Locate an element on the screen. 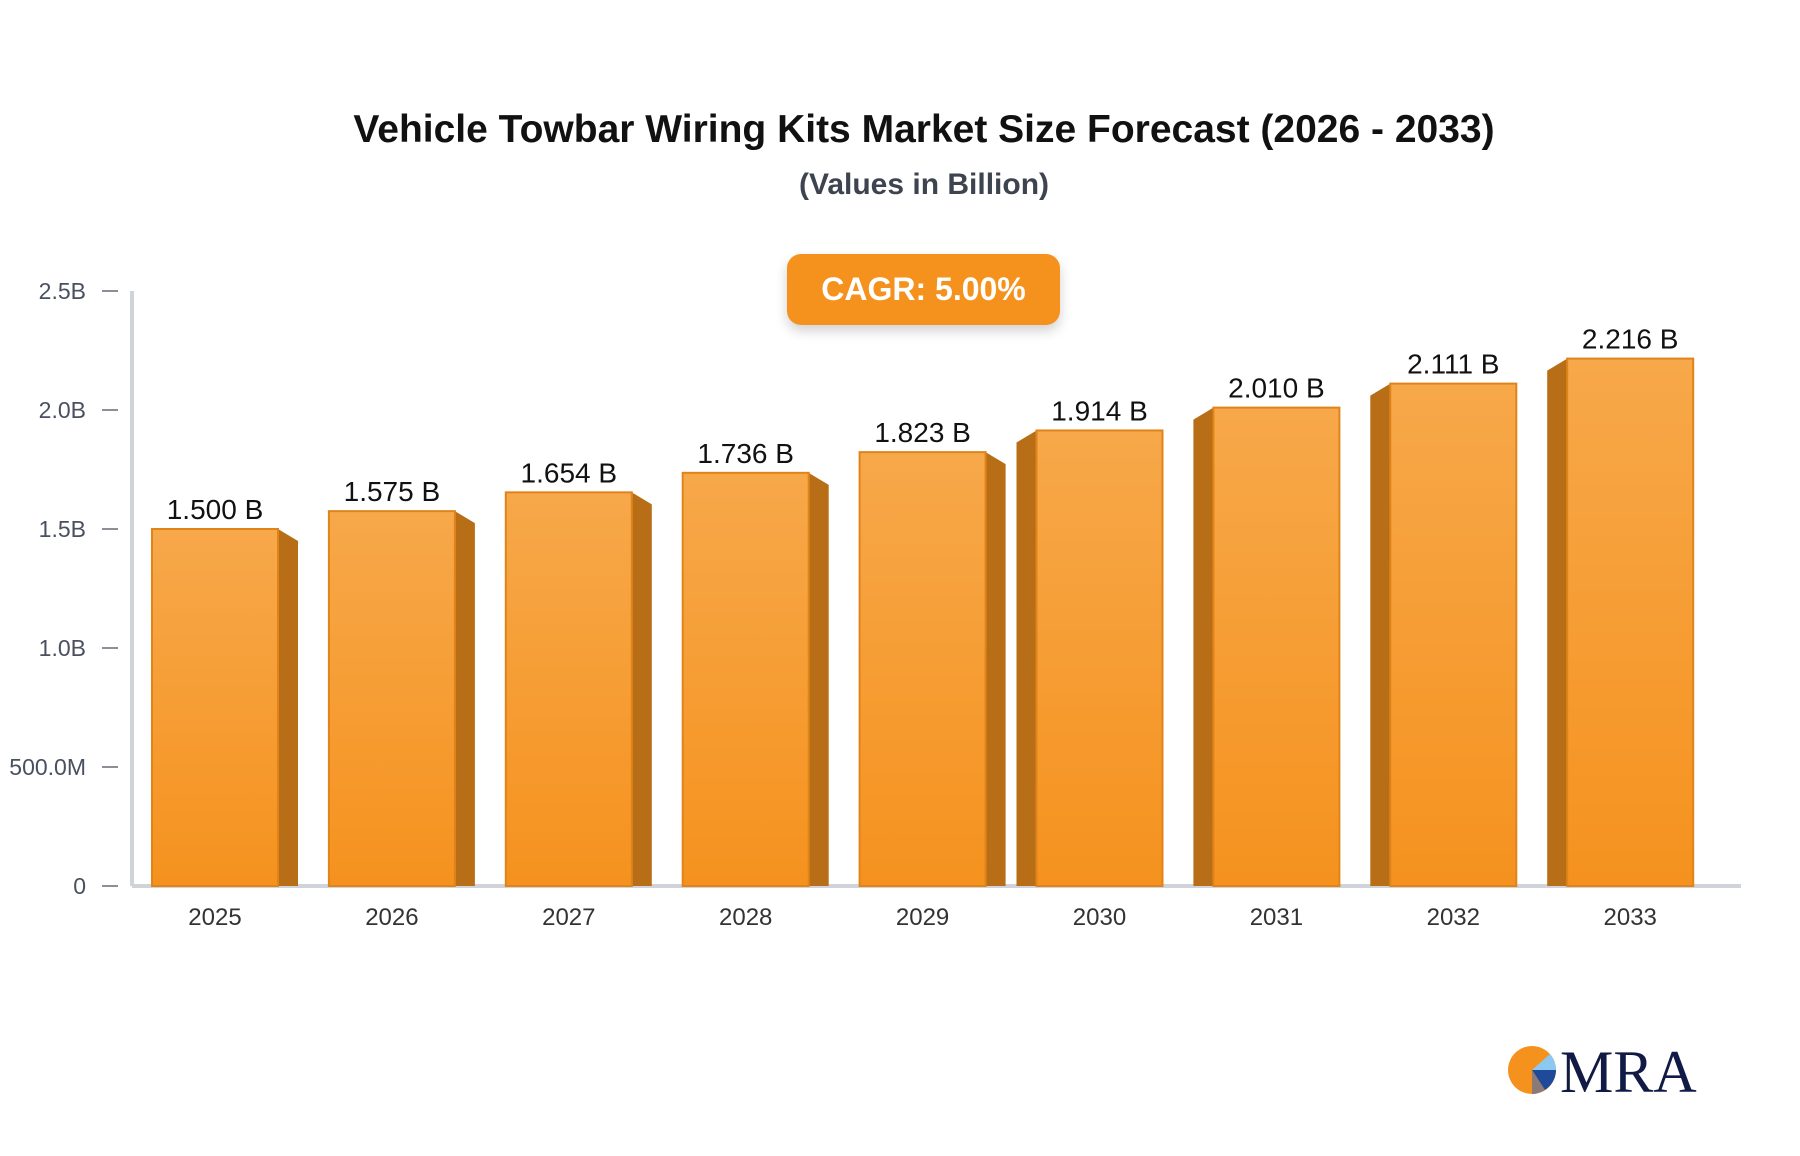 This screenshot has width=1800, height=1156. y-tick-label: 500.0M is located at coordinates (47, 767).